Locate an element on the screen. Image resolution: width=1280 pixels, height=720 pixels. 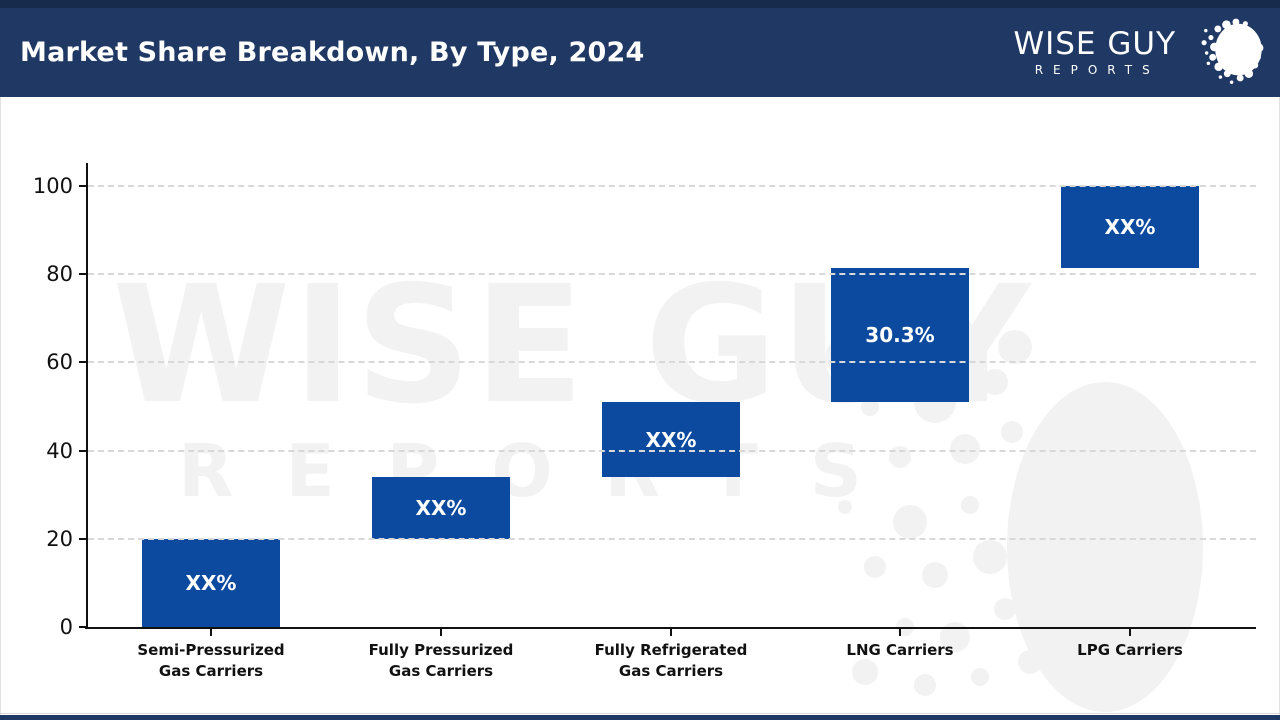
y-tick-label-80: 80 is located at coordinates (59, 274).